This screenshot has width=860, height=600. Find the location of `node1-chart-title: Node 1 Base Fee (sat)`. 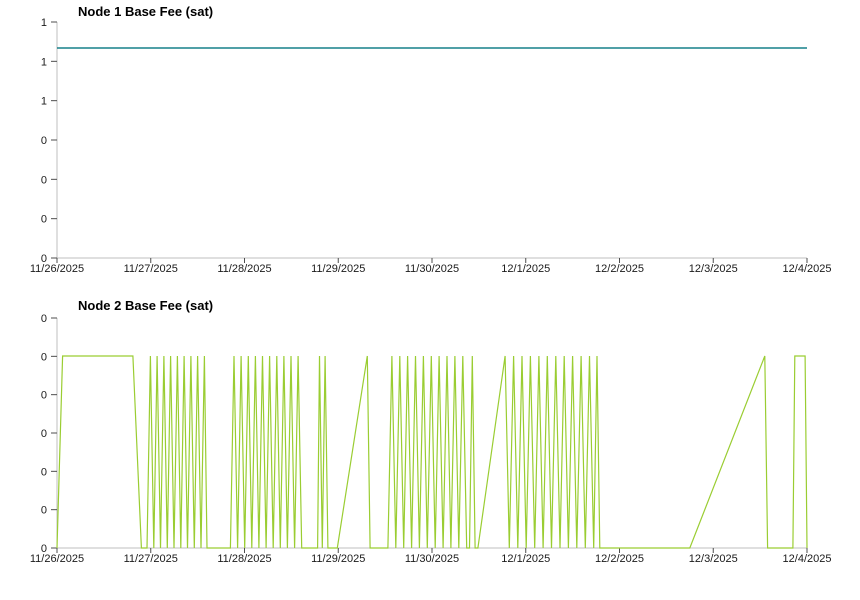

node1-chart-title: Node 1 Base Fee (sat) is located at coordinates (146, 11).